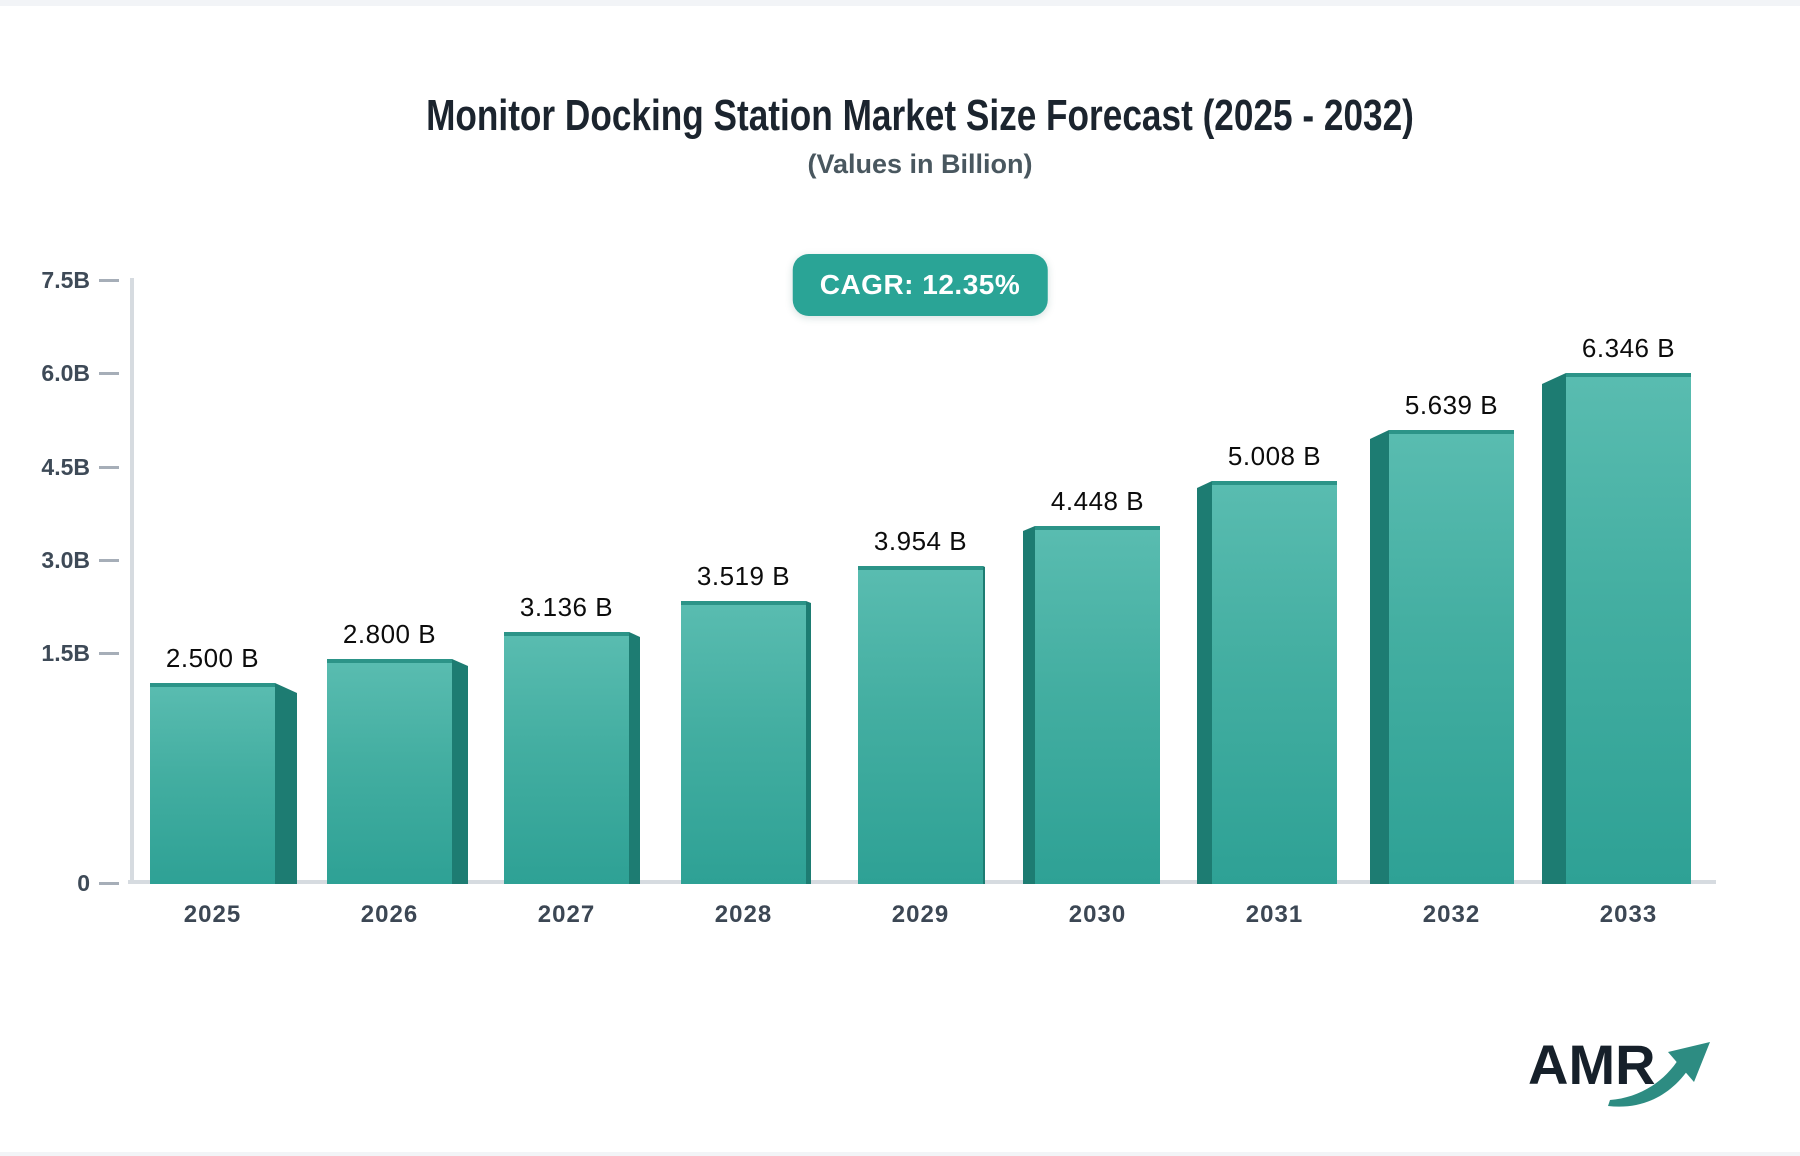  Describe the element at coordinates (566, 607) in the screenshot. I see `bar-value-label: 3.136 B` at that location.